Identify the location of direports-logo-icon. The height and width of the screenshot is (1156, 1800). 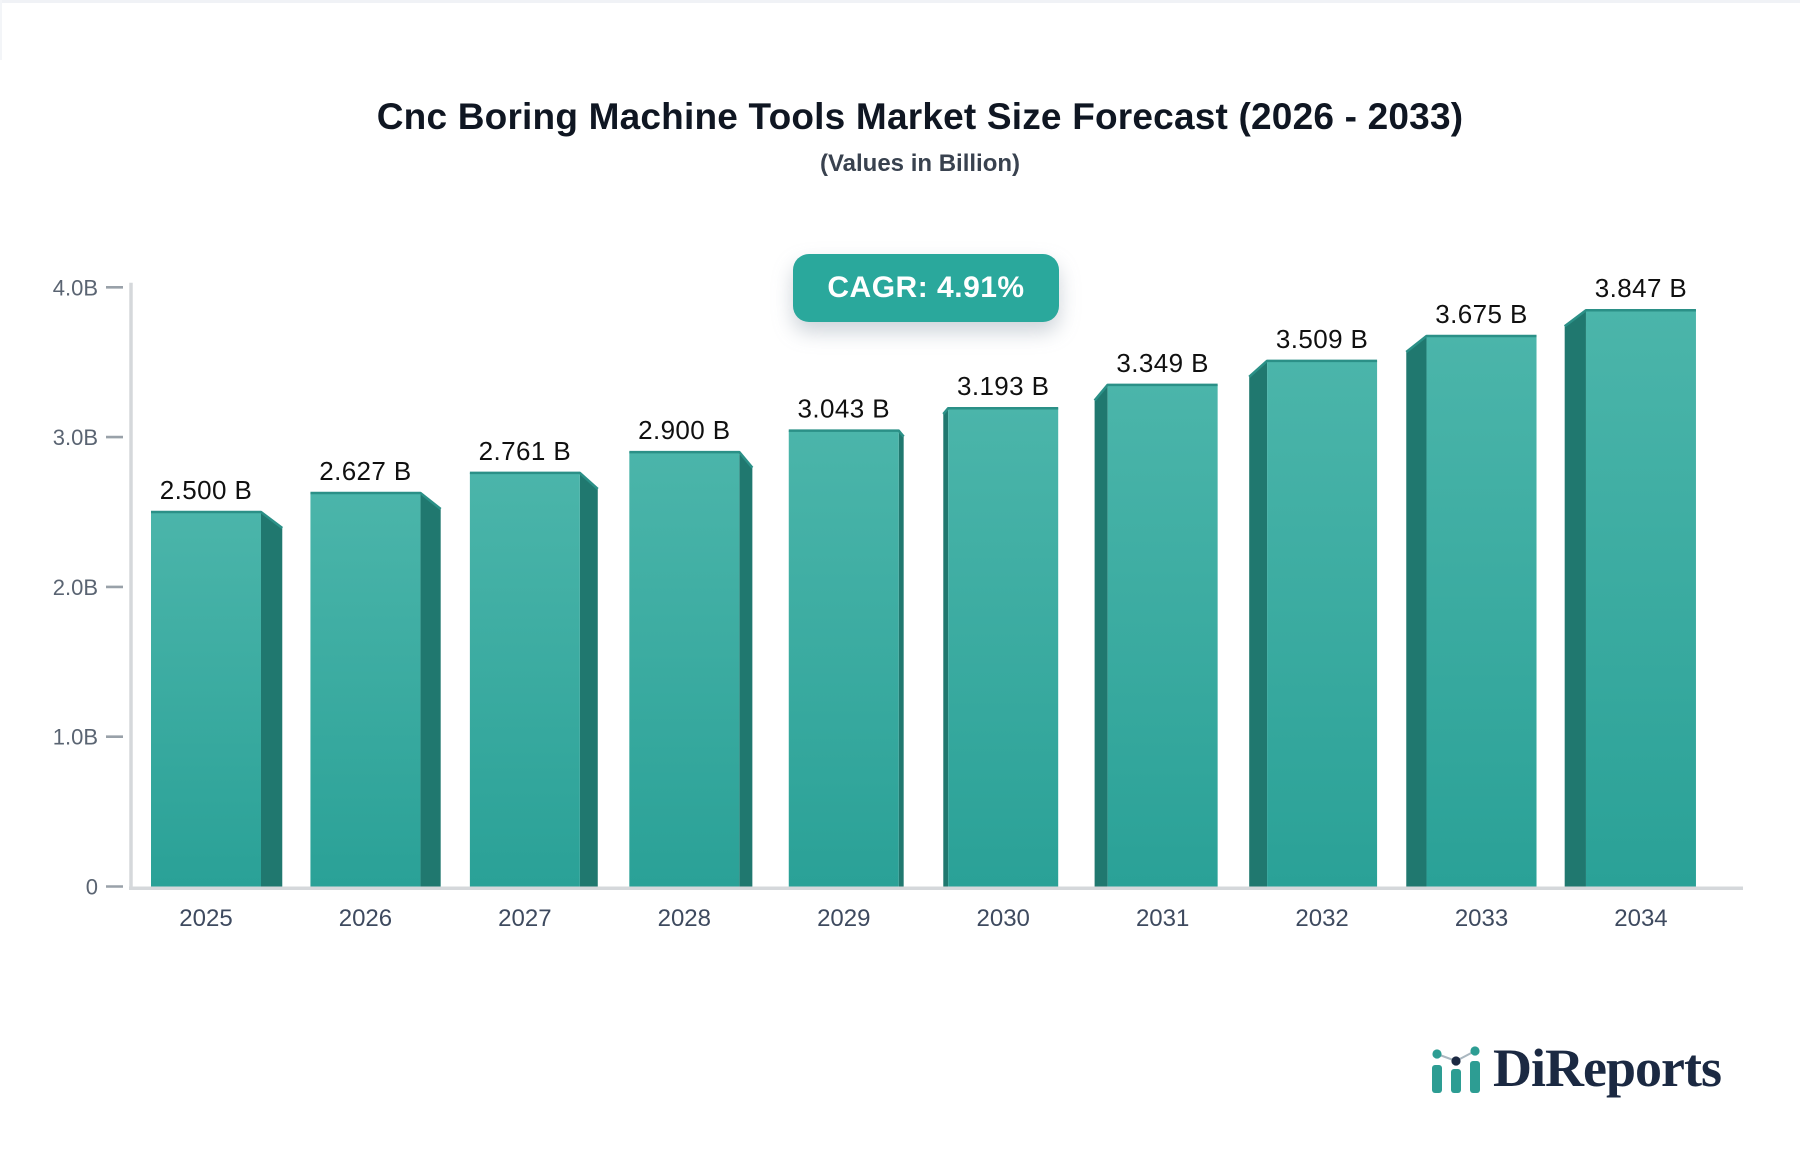
(1456, 1069).